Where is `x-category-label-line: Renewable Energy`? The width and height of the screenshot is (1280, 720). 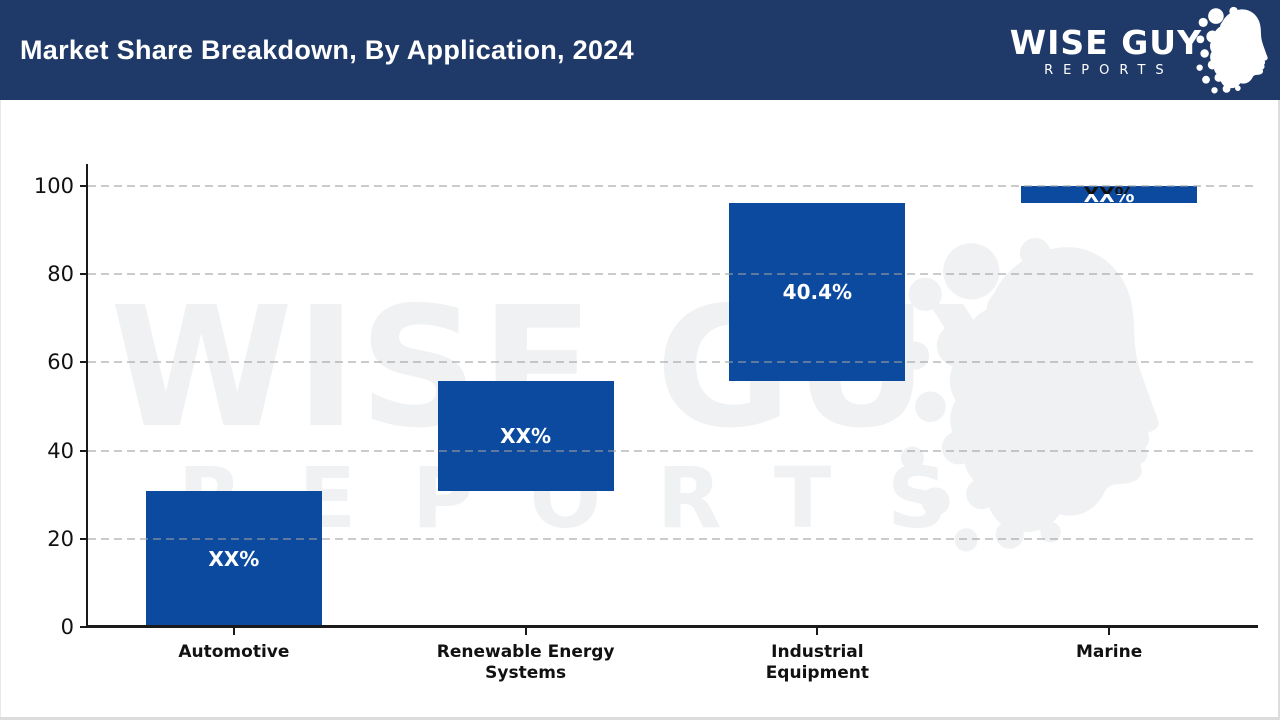
x-category-label-line: Renewable Energy is located at coordinates (525, 652).